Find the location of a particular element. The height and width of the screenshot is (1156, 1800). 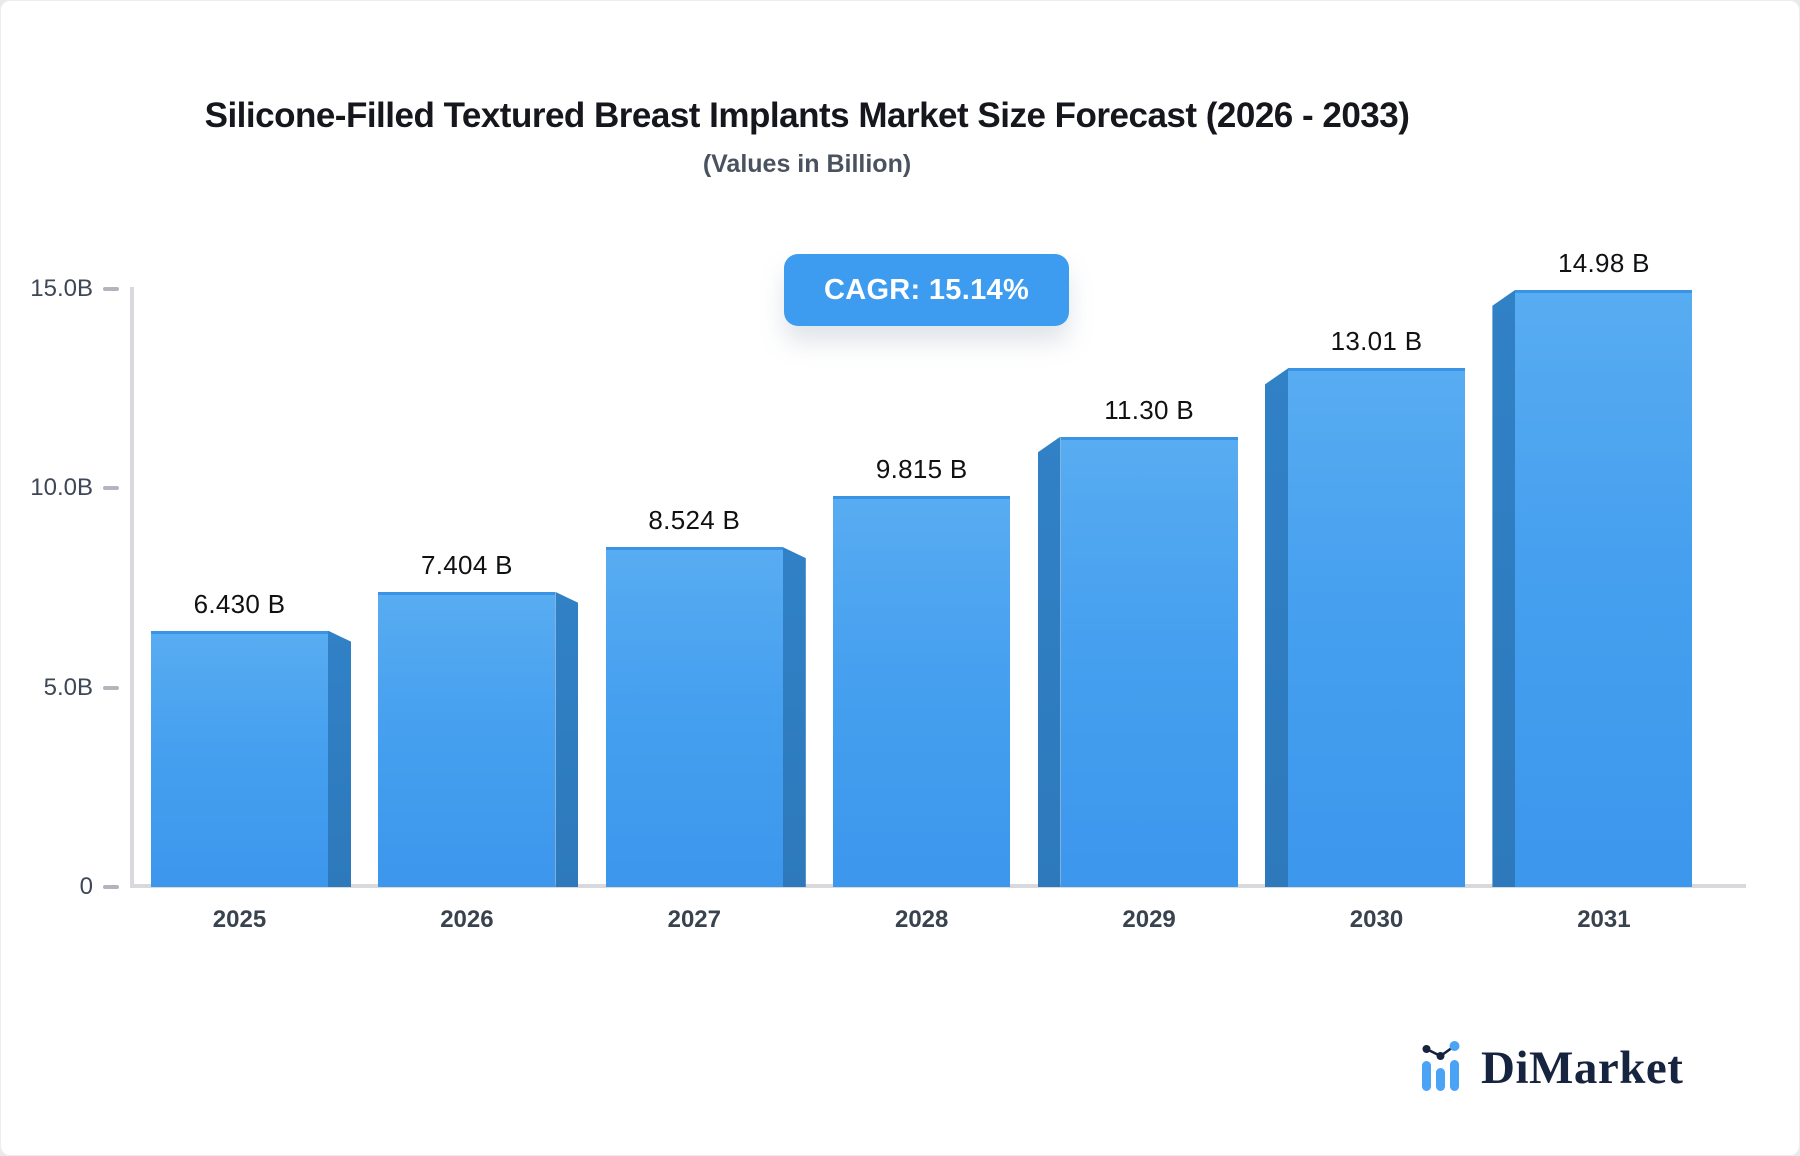

x-axis-label-2026: 2026 is located at coordinates (467, 919).